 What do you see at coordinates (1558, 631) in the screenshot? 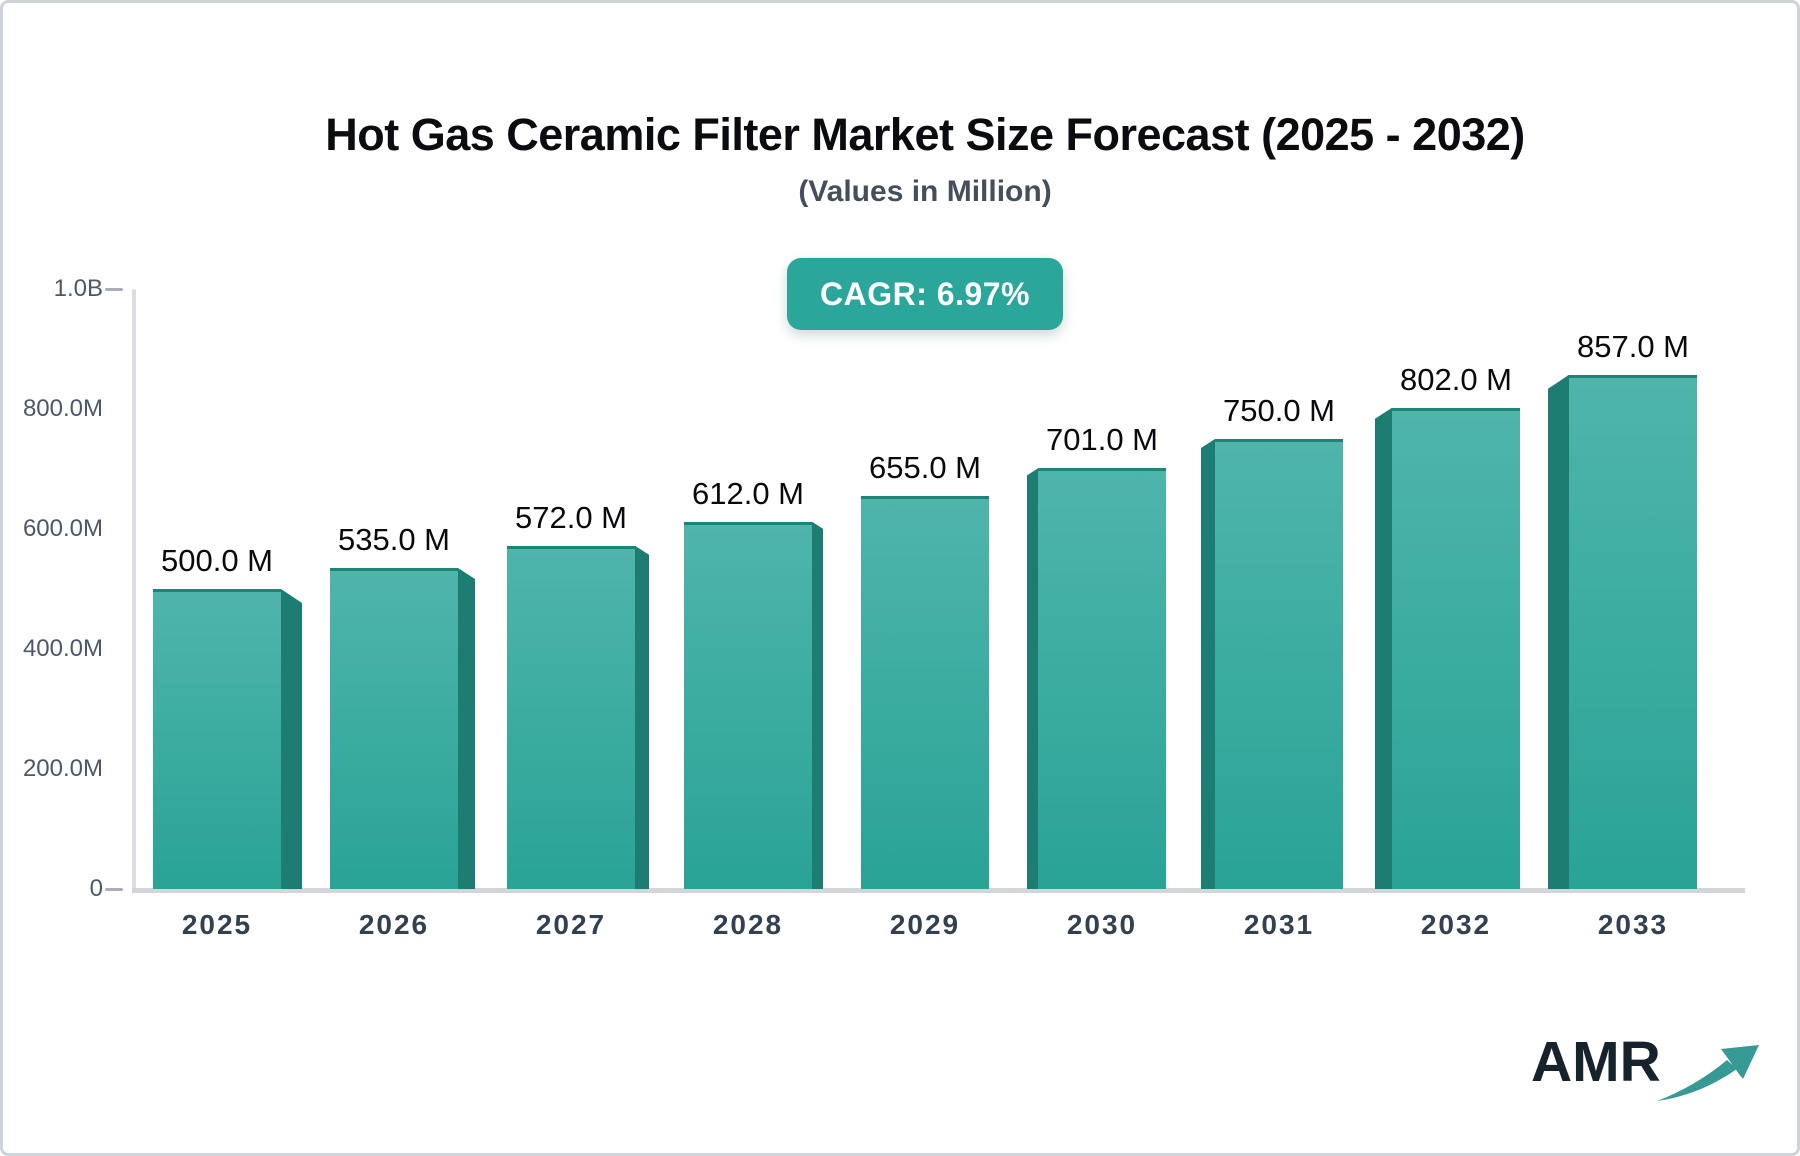
I see `bar-side-face-2033` at bounding box center [1558, 631].